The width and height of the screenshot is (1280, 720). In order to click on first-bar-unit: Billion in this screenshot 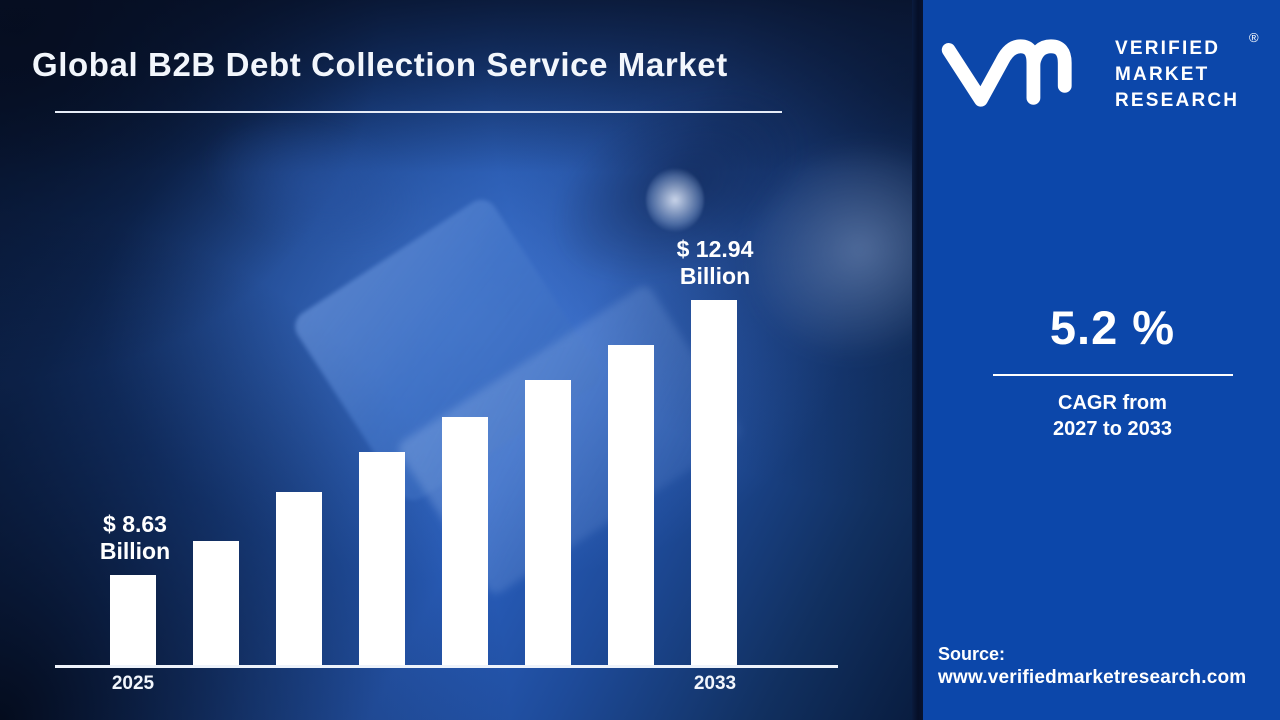, I will do `click(135, 551)`.